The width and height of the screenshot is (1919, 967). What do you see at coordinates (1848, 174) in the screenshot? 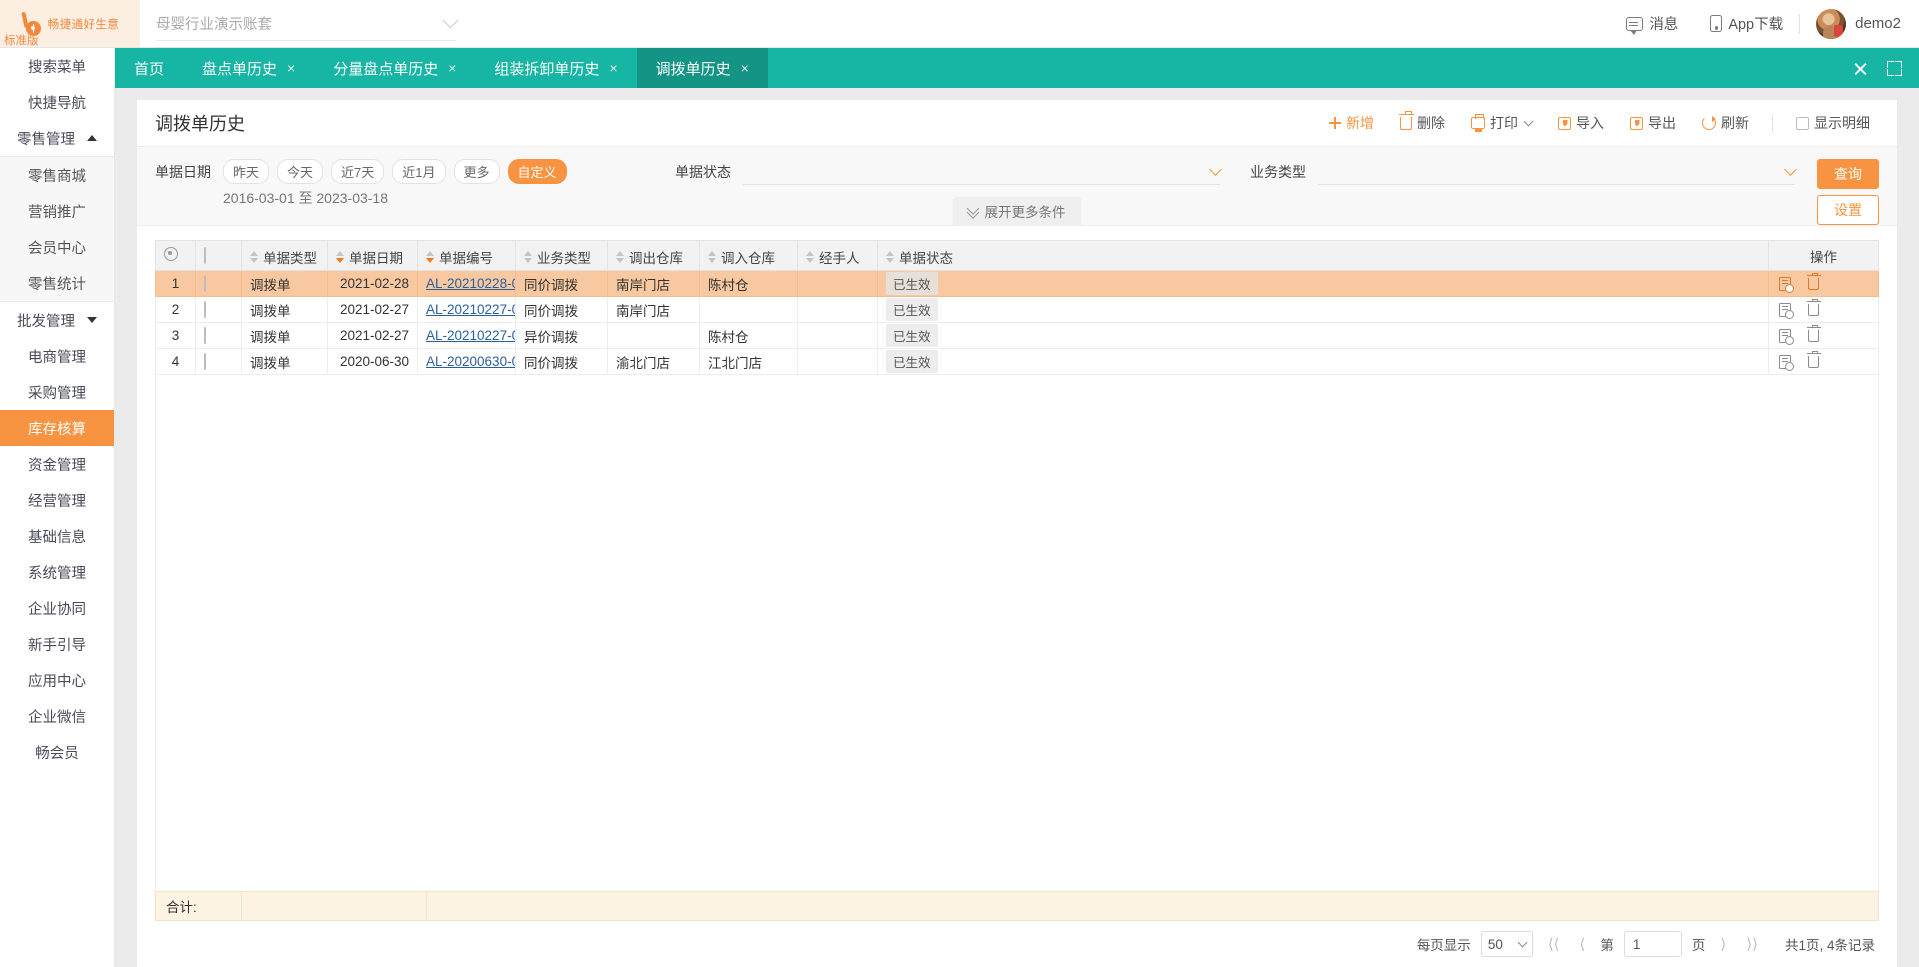
I see `query-button: 查询` at bounding box center [1848, 174].